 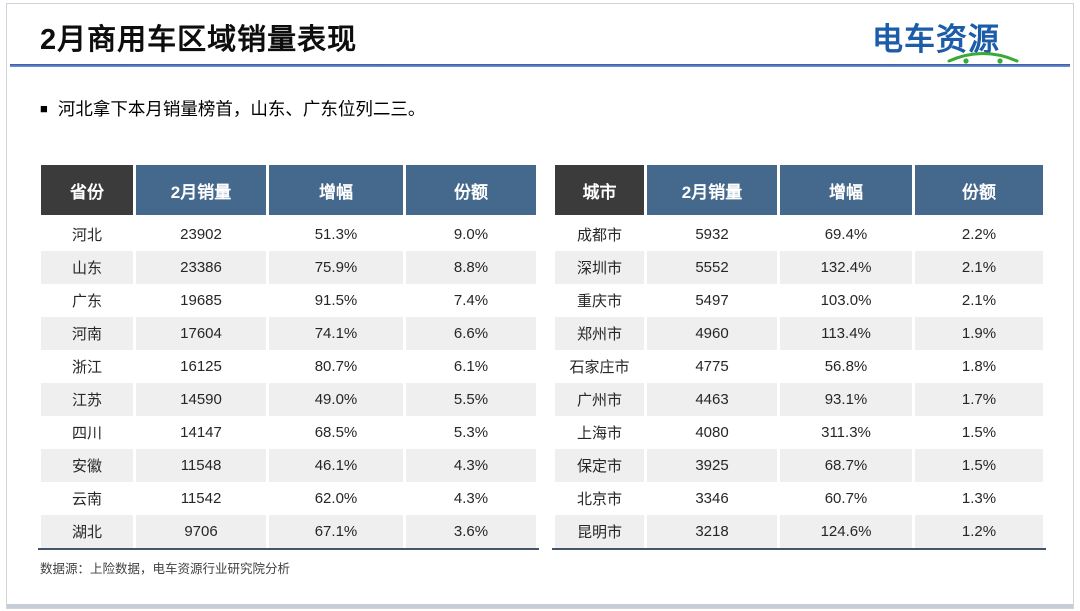 I want to click on table-cell: 62.0%, so click(x=336, y=498).